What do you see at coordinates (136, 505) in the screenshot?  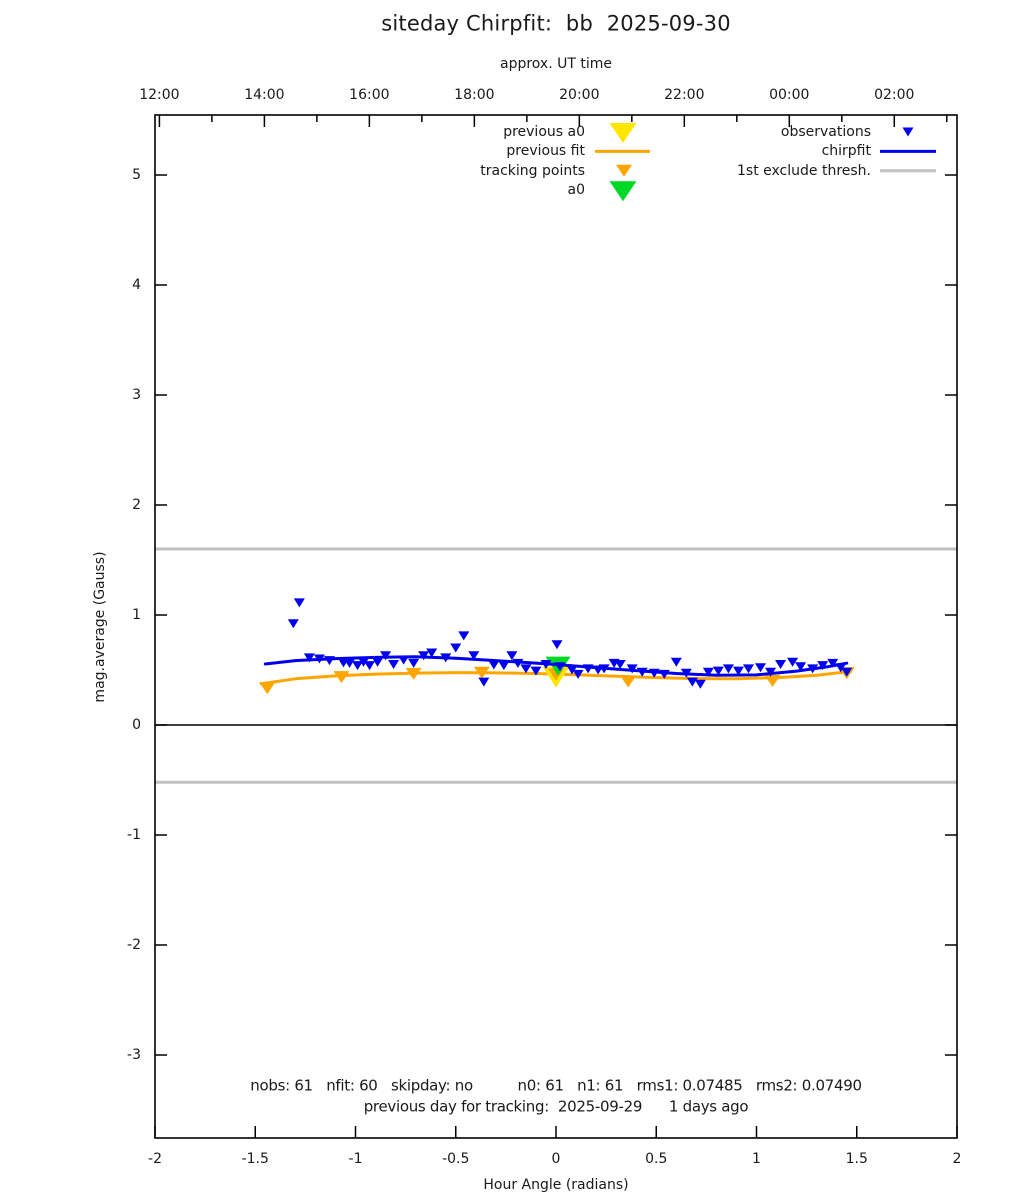 I see `y-tick-label: 2` at bounding box center [136, 505].